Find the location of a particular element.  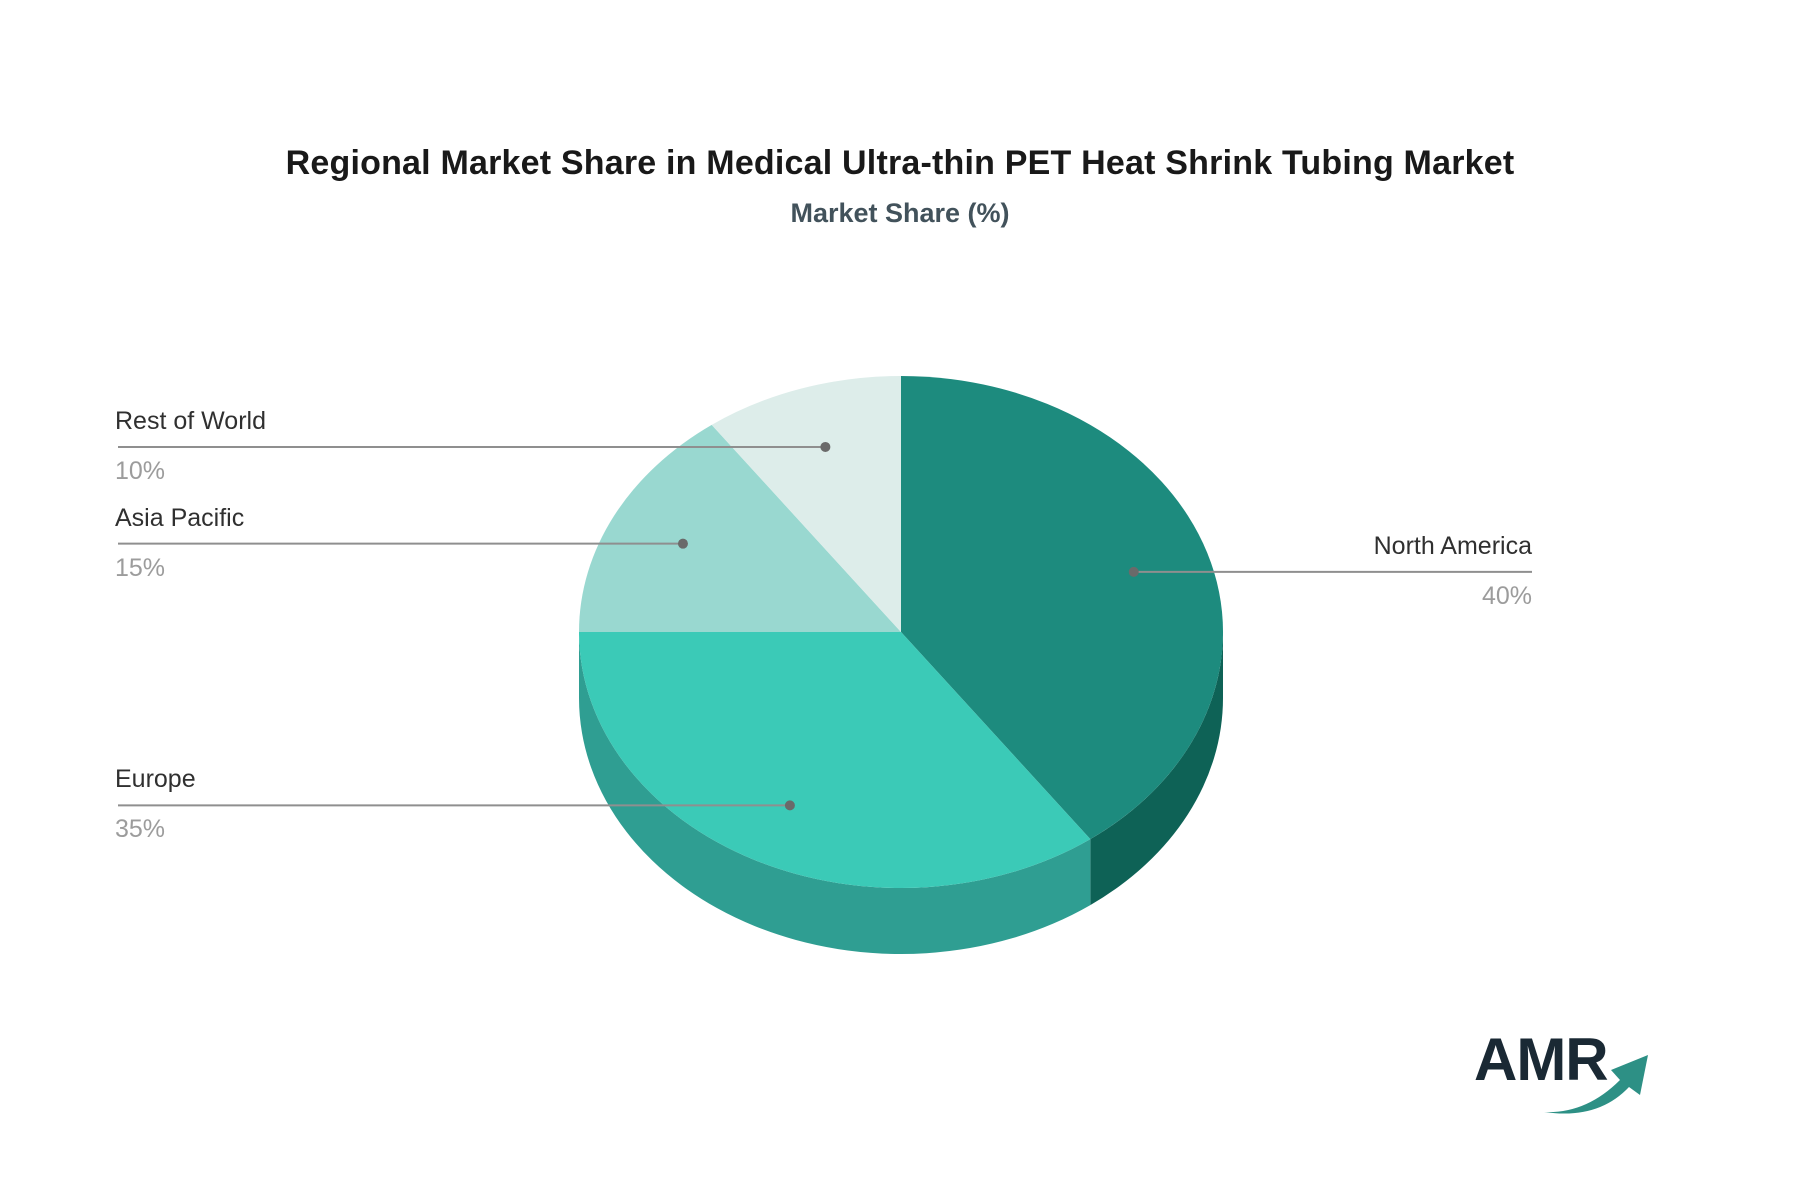

slice-name-europe: Europe is located at coordinates (155, 779).